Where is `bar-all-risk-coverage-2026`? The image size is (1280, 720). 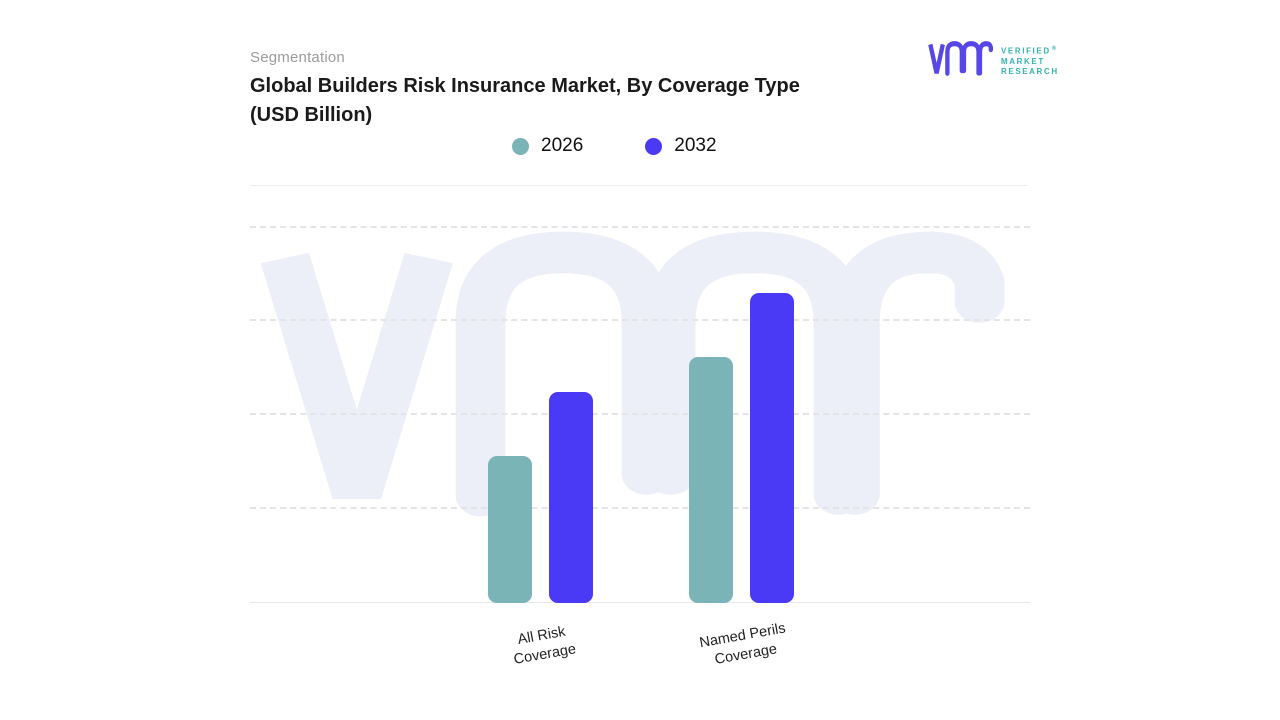 bar-all-risk-coverage-2026 is located at coordinates (509, 529).